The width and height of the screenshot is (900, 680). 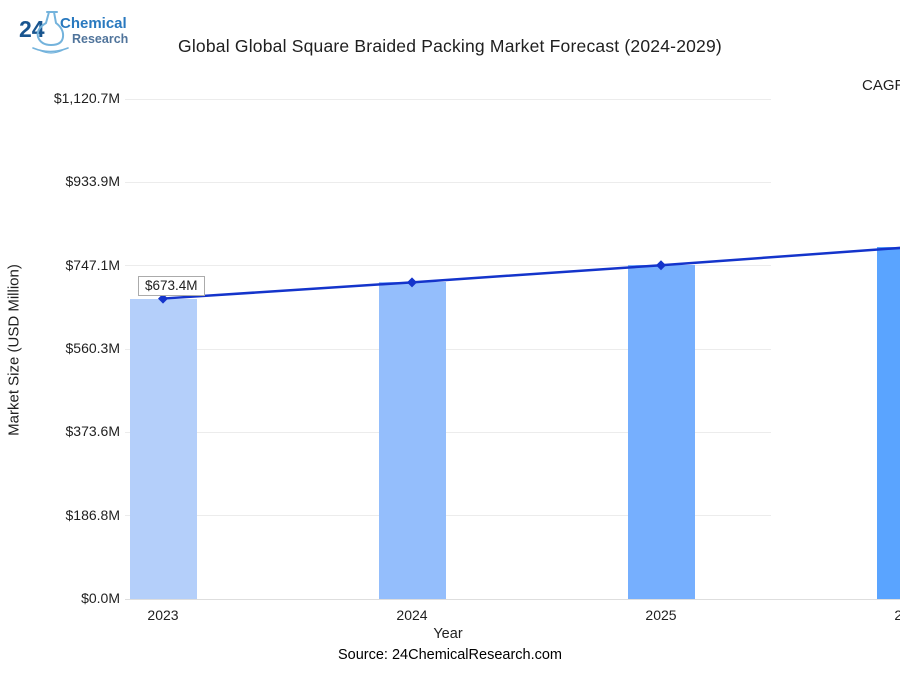 I want to click on data-label-2023: $673.4M, so click(x=171, y=286).